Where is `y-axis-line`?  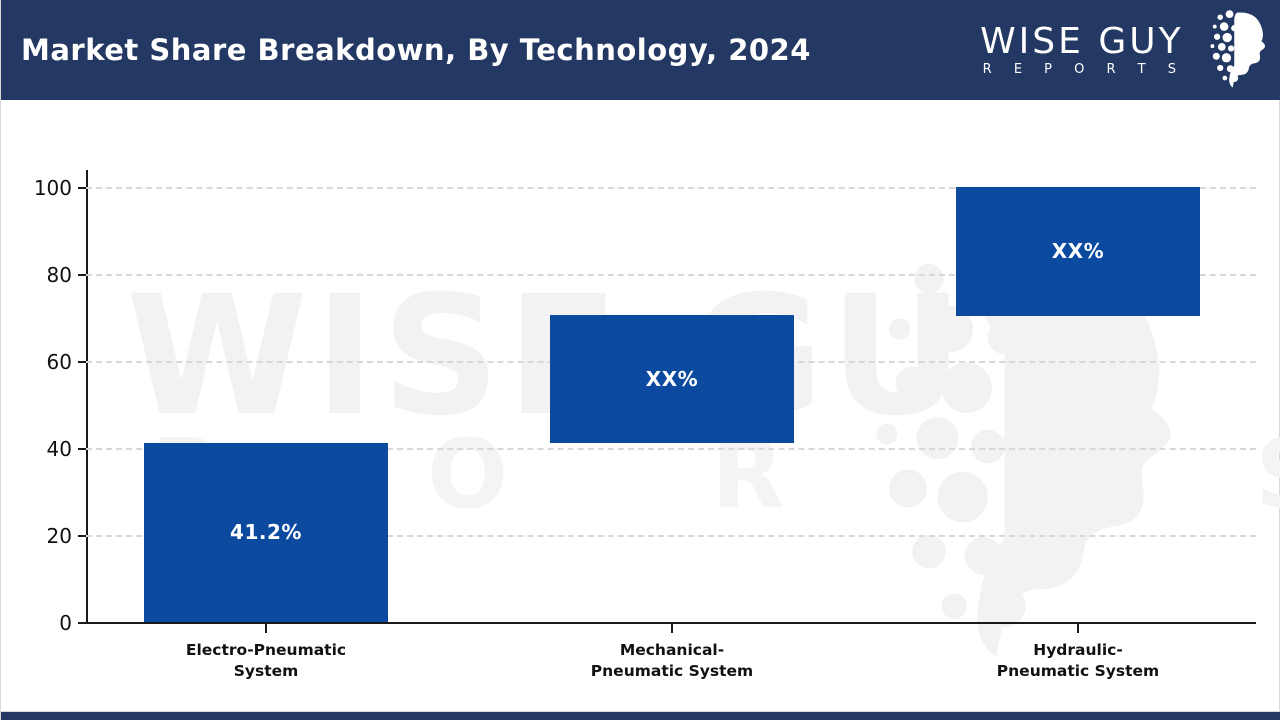
y-axis-line is located at coordinates (87, 397).